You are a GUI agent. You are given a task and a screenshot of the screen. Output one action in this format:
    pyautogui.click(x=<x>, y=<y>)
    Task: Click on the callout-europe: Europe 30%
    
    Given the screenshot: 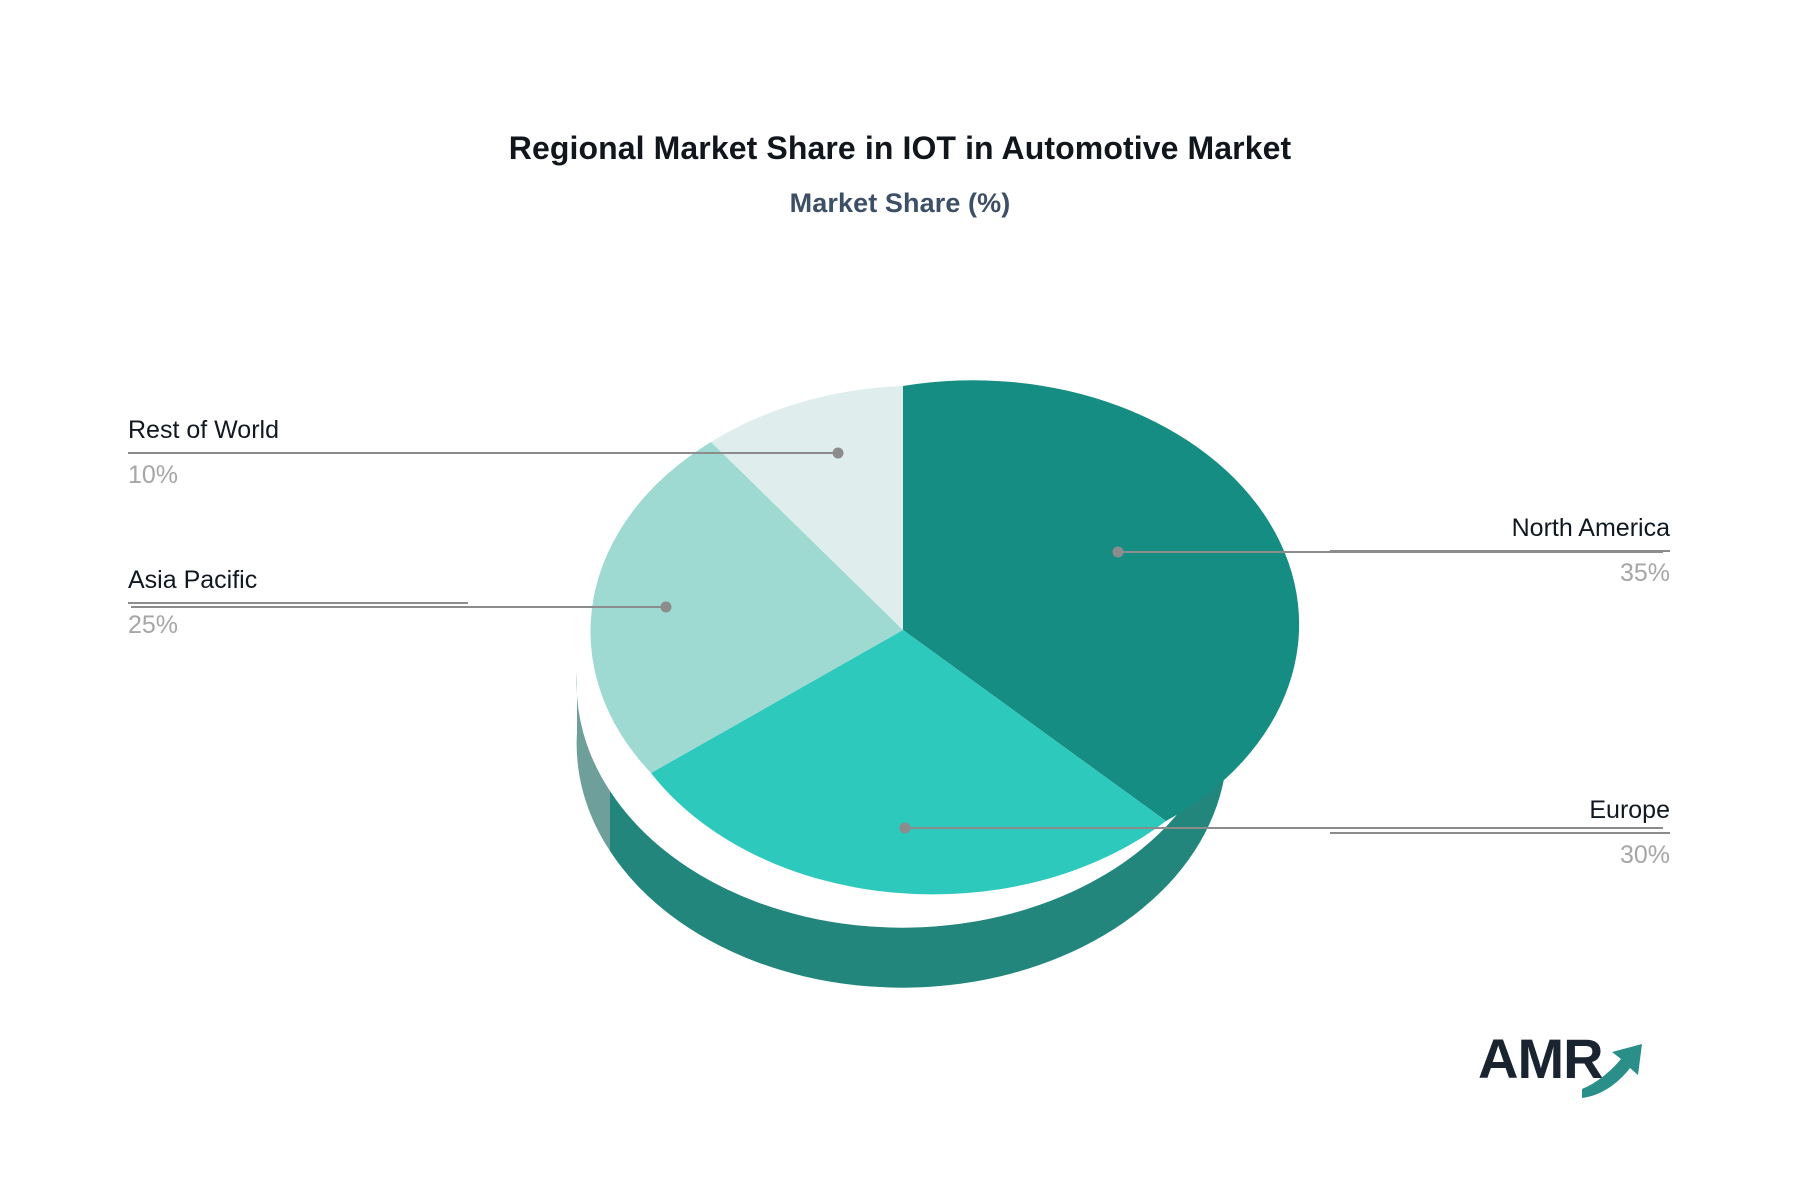 What is the action you would take?
    pyautogui.click(x=1500, y=832)
    